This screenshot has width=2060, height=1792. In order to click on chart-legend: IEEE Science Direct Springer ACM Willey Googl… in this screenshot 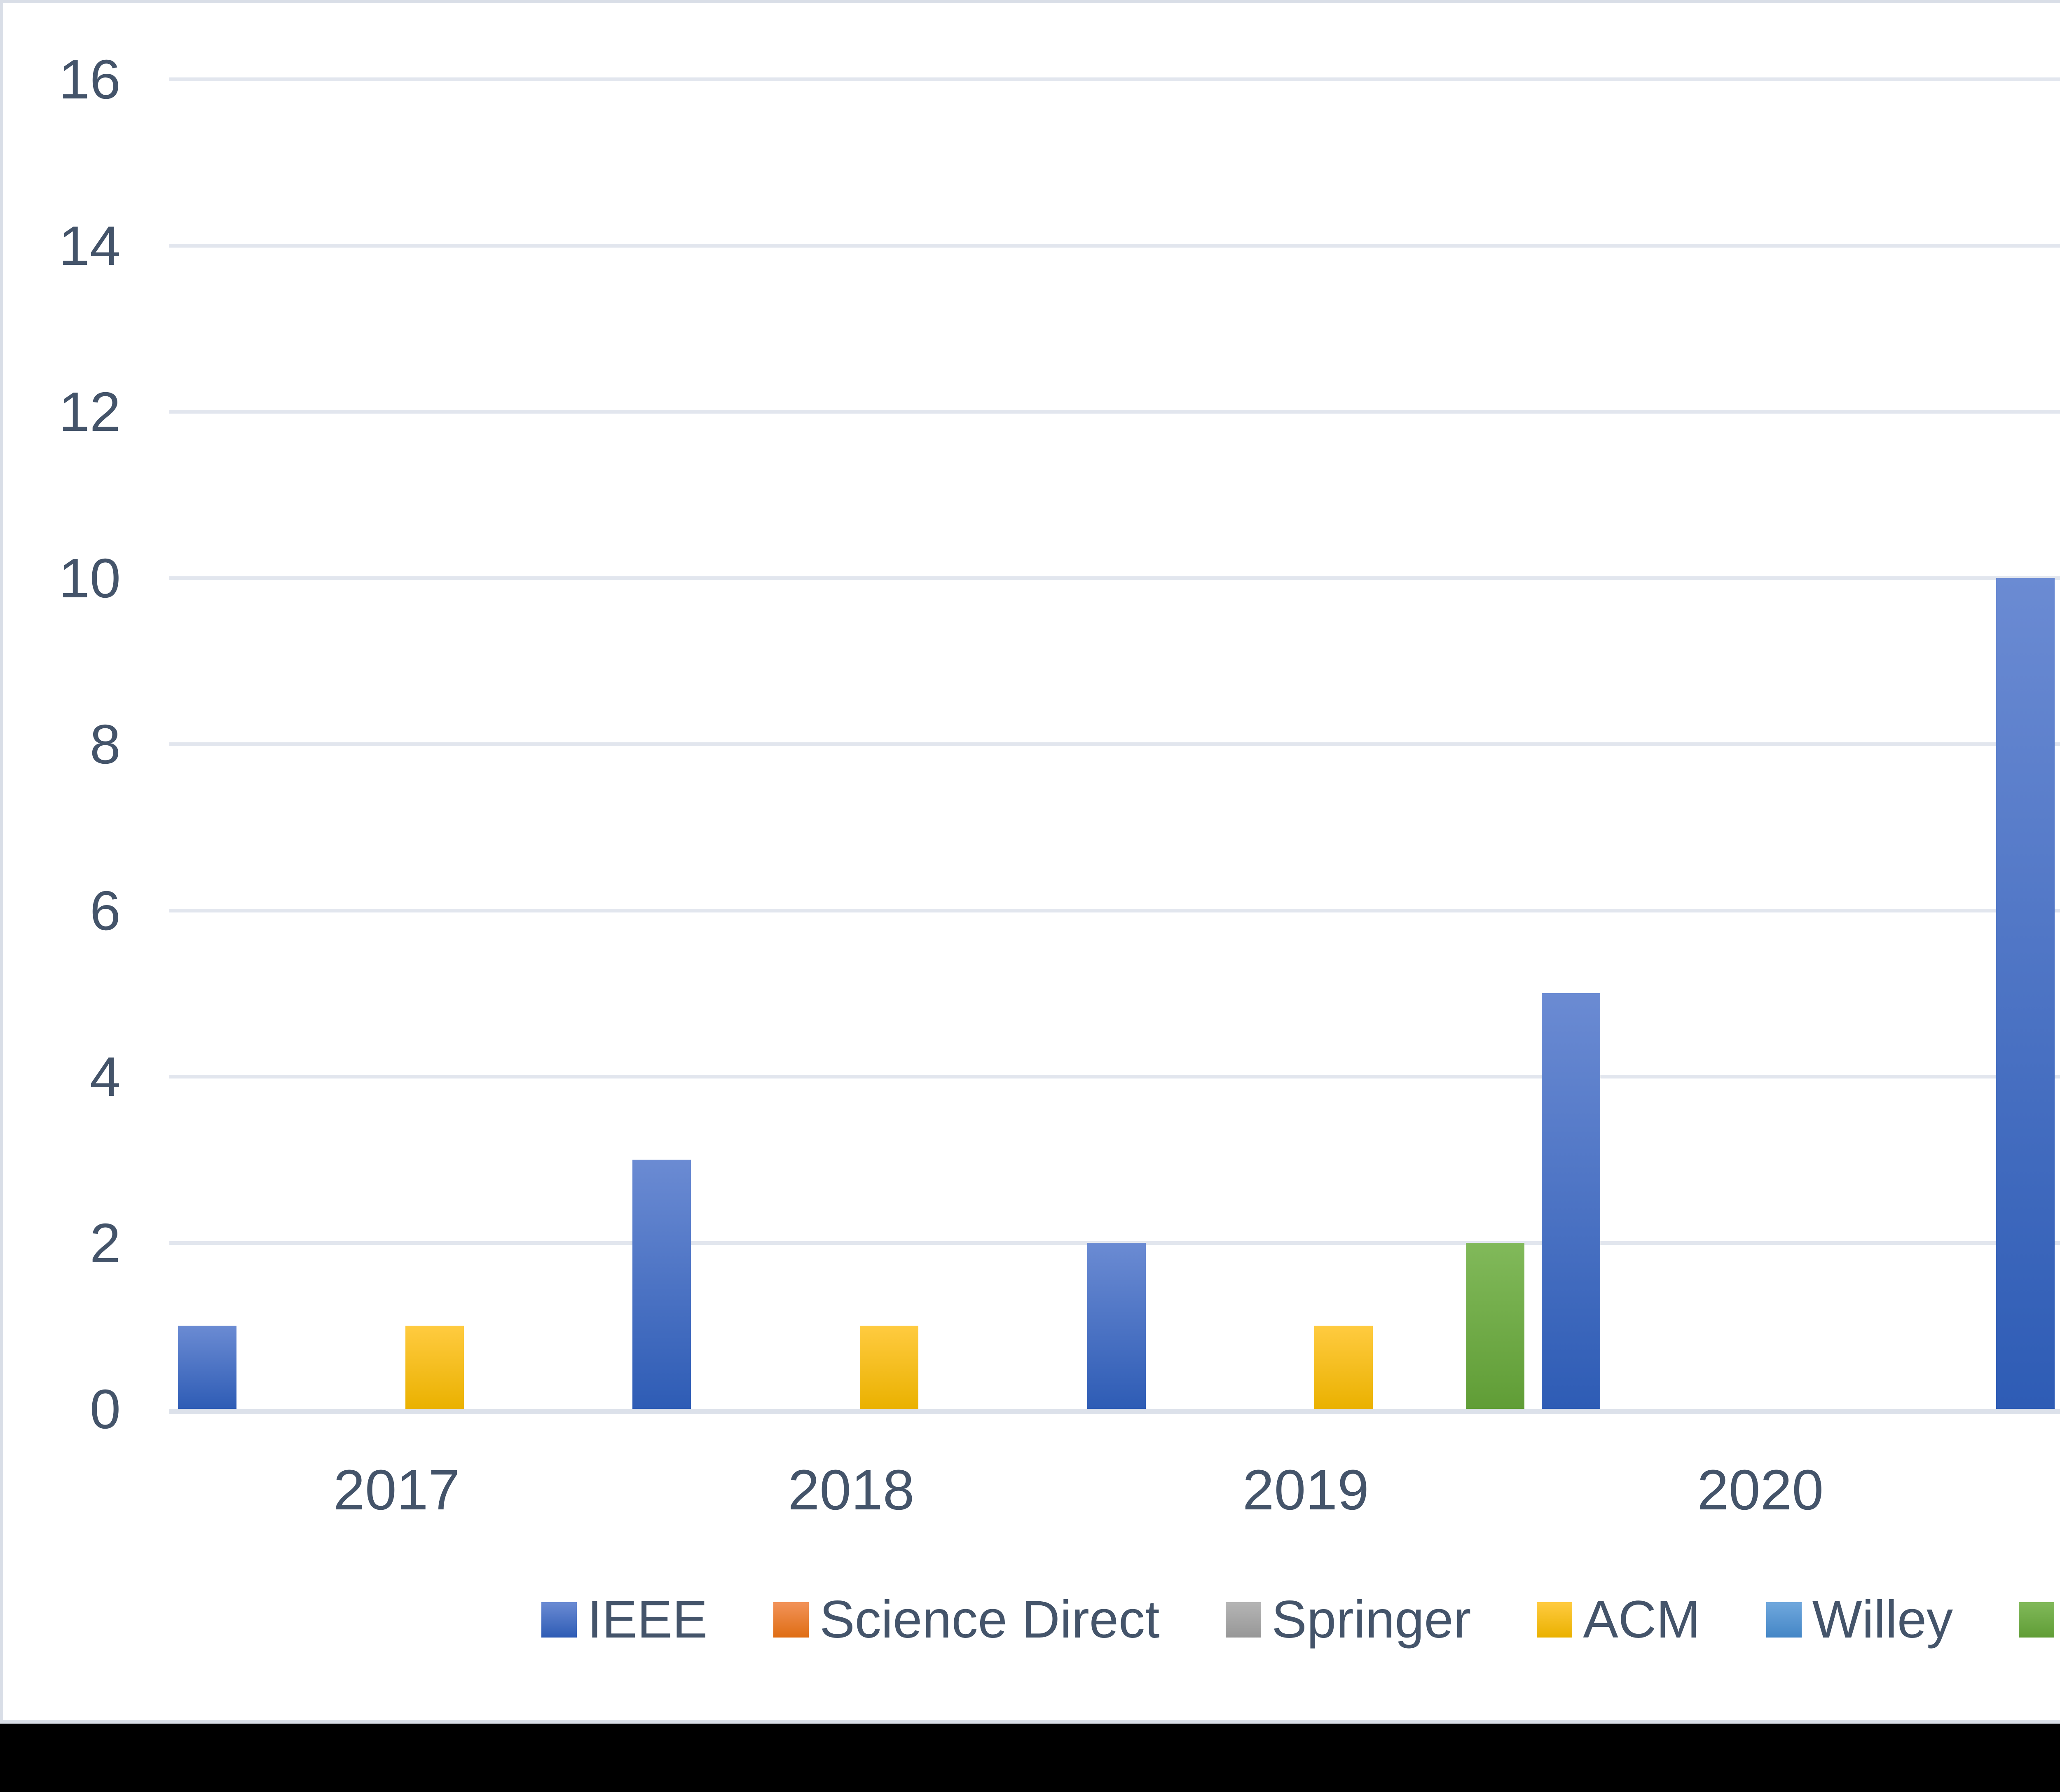, I will do `click(1031, 1619)`.